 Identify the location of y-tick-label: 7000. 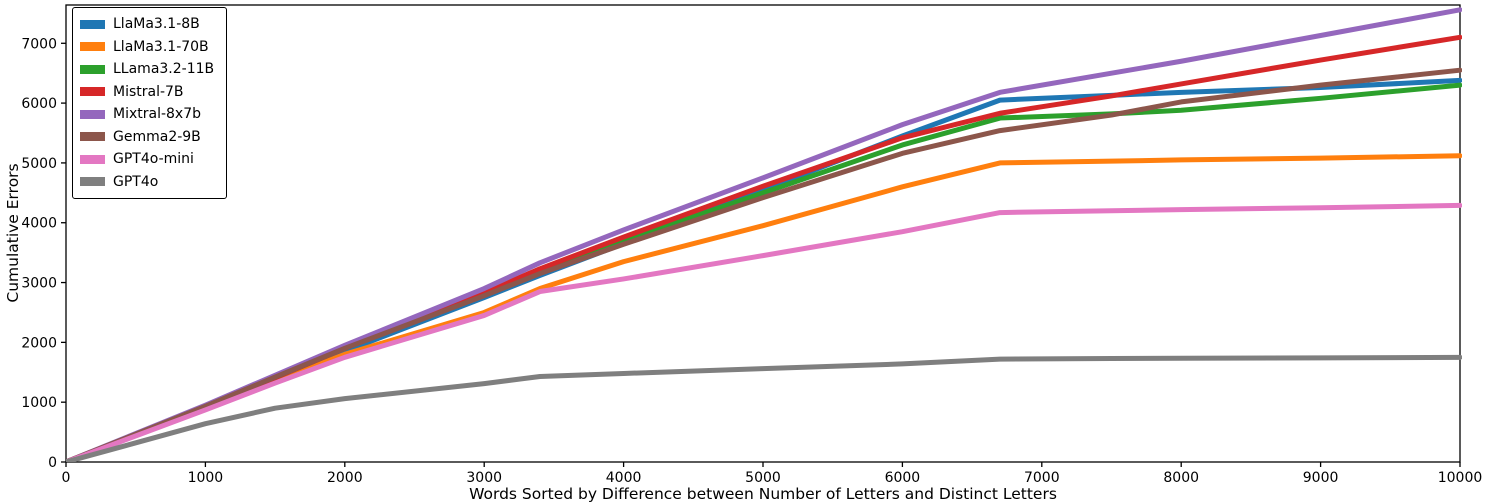
(39, 44).